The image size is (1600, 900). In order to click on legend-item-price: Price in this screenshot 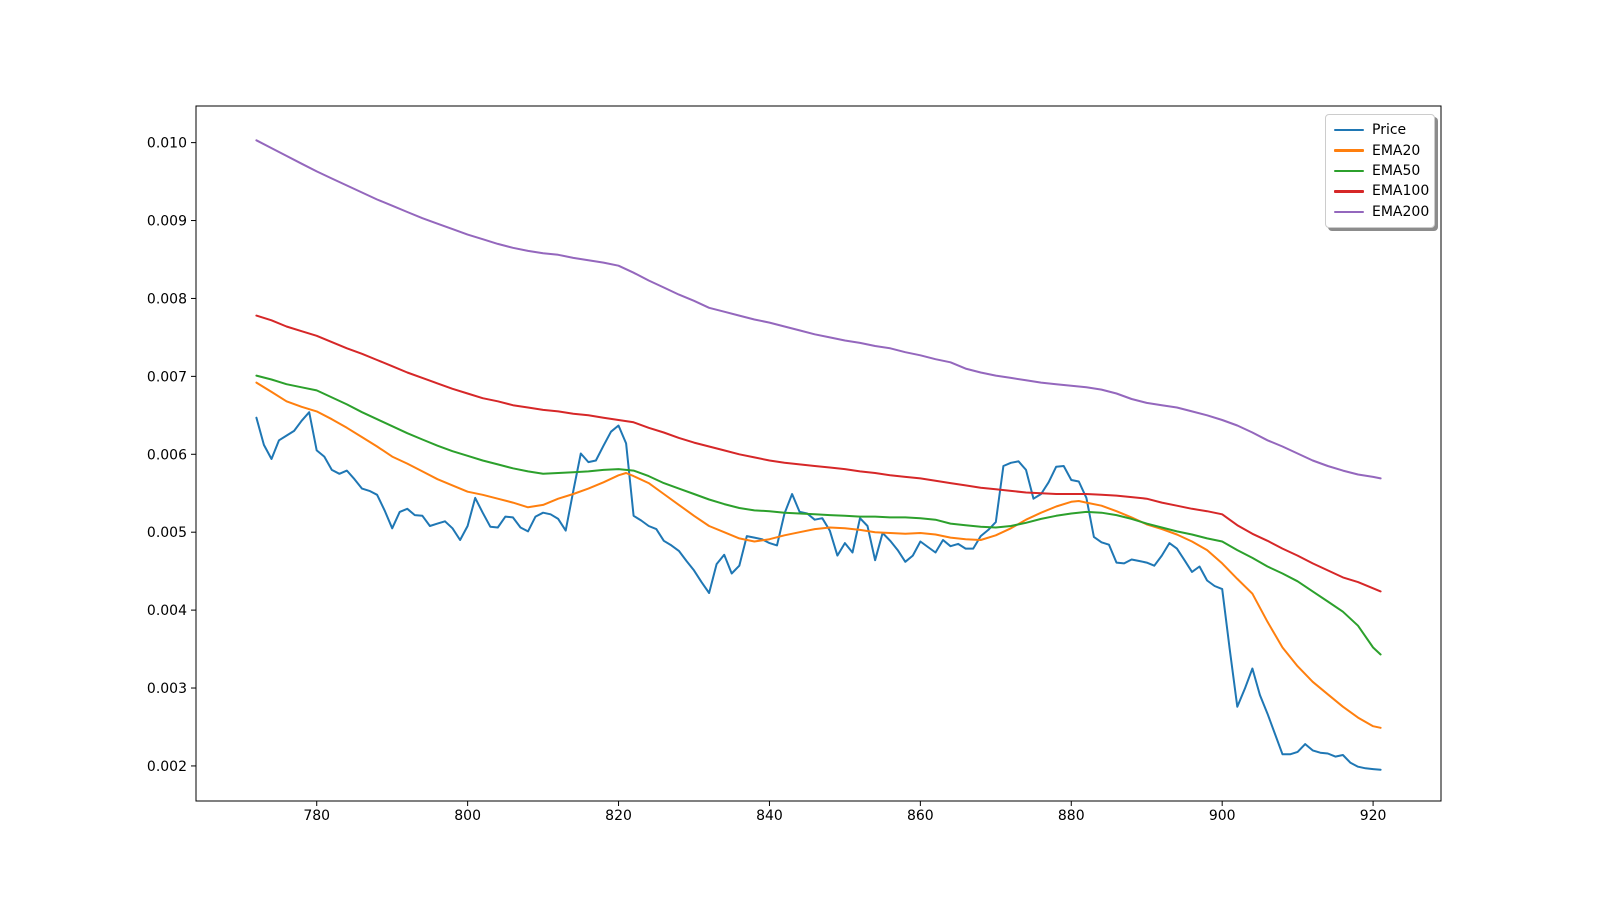, I will do `click(1380, 130)`.